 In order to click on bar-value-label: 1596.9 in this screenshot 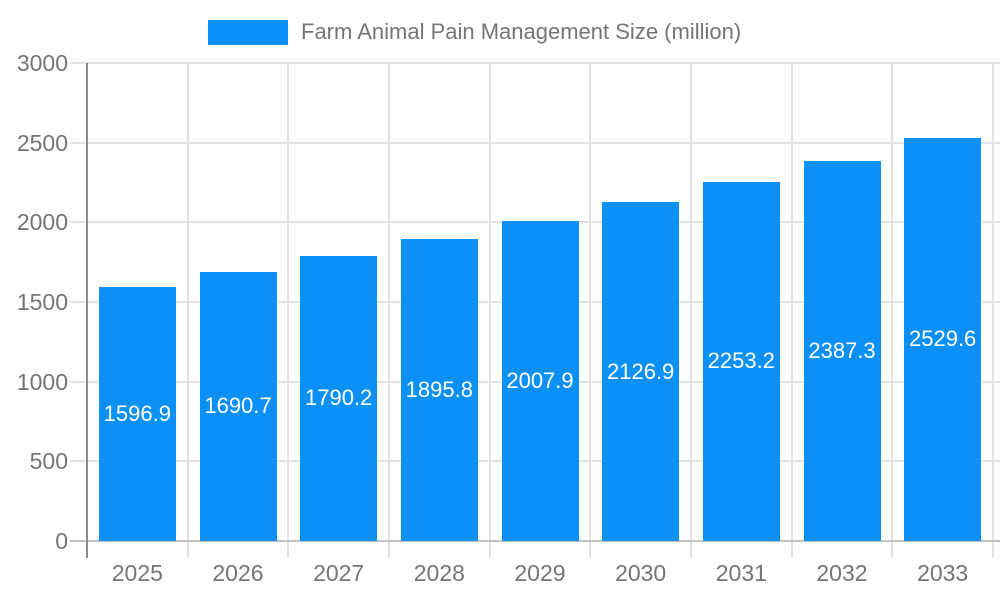, I will do `click(137, 413)`.